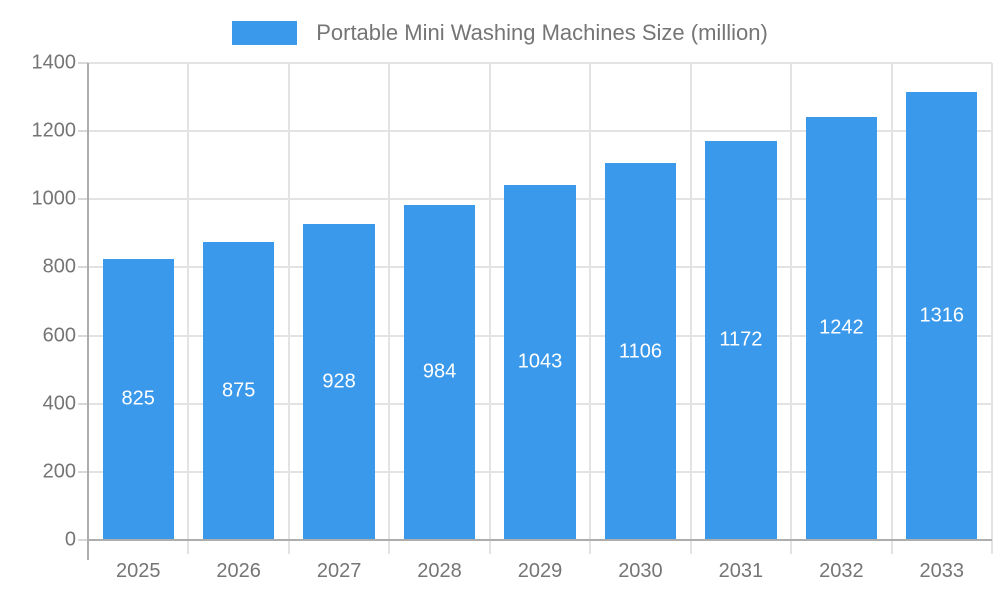 This screenshot has height=600, width=1000. Describe the element at coordinates (54, 130) in the screenshot. I see `y-axis-label: 1200` at that location.